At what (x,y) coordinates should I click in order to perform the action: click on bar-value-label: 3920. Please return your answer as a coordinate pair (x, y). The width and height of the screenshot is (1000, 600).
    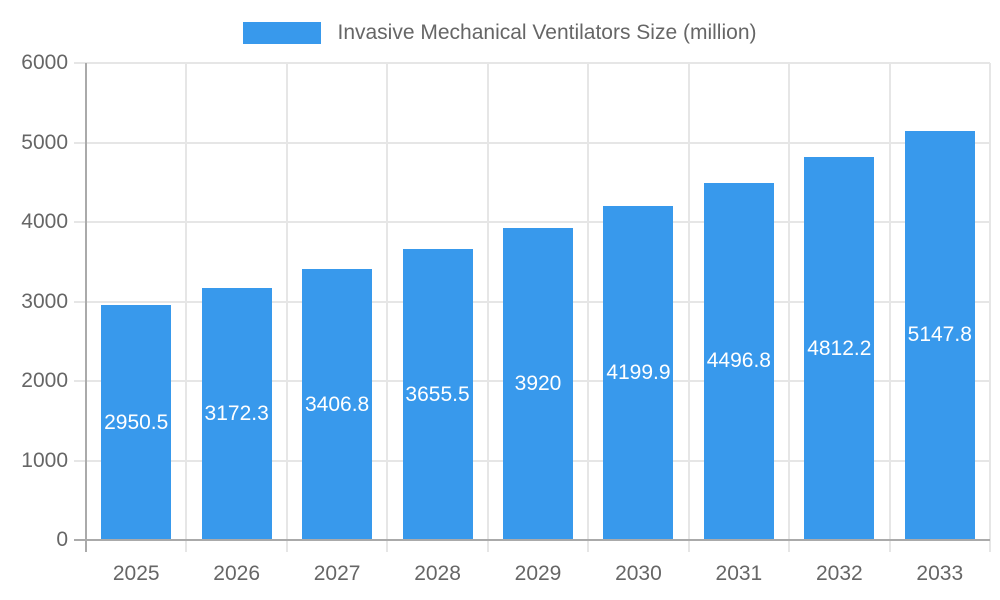
    Looking at the image, I should click on (538, 384).